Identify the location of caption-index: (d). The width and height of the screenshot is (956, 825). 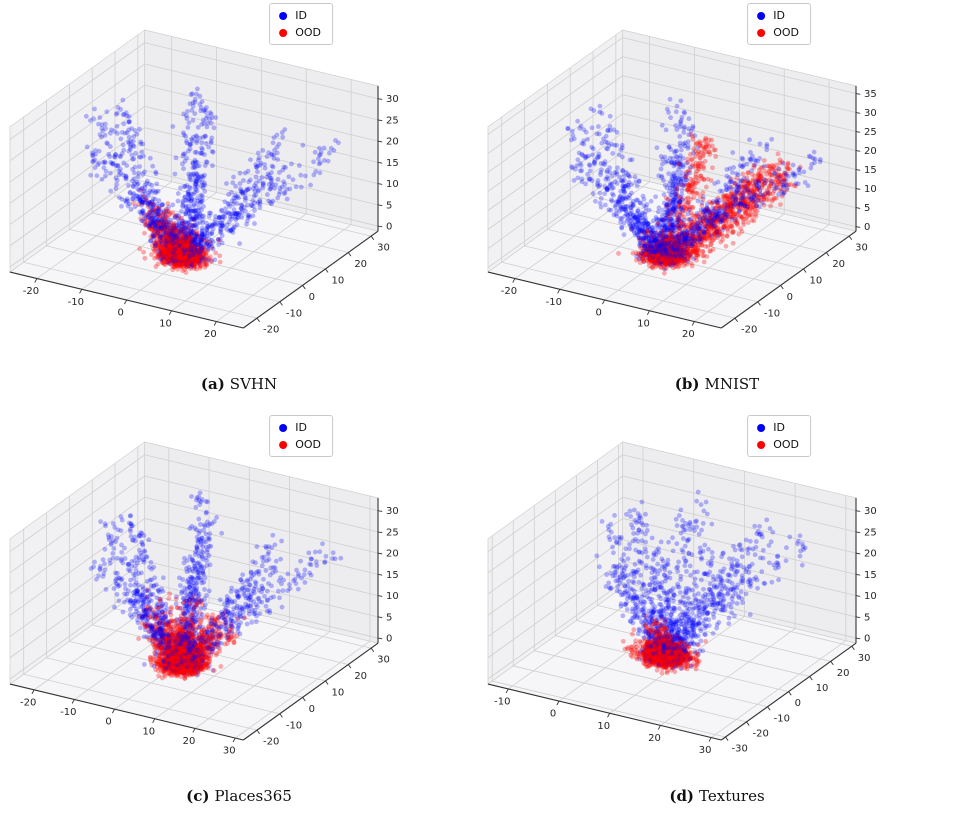
(682, 796).